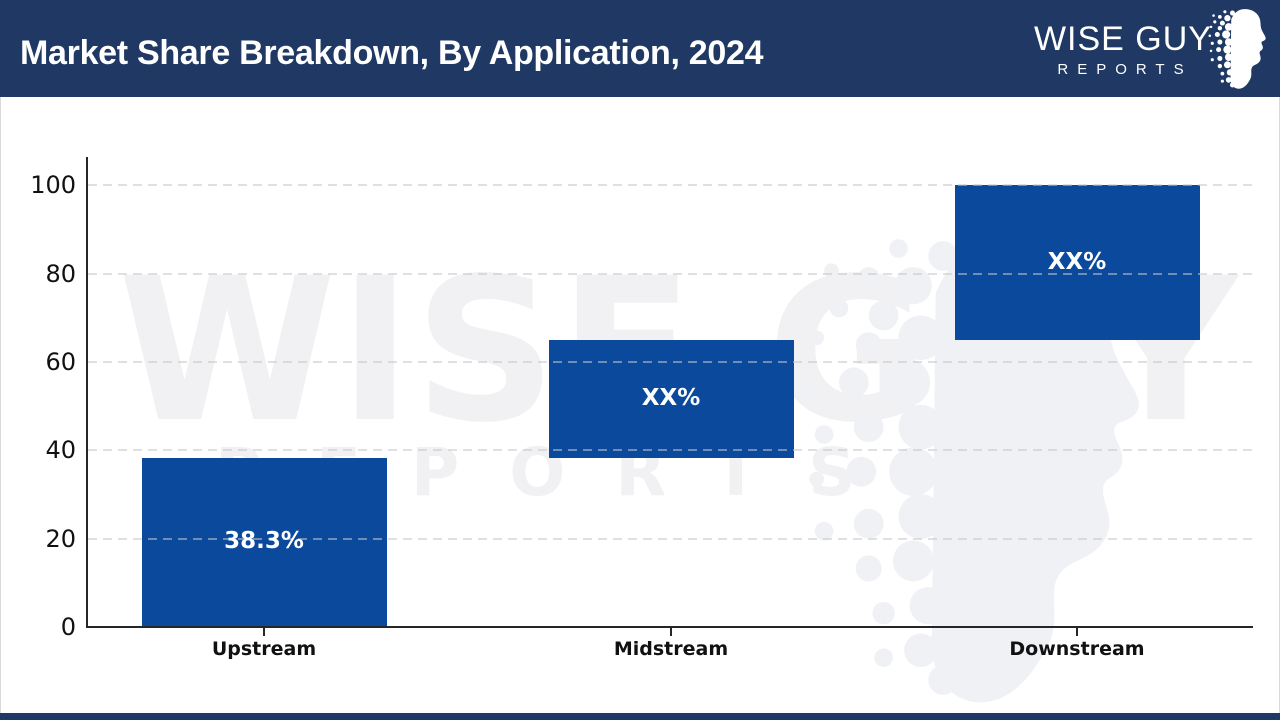 Image resolution: width=1280 pixels, height=720 pixels. I want to click on y-axis-line, so click(87, 392).